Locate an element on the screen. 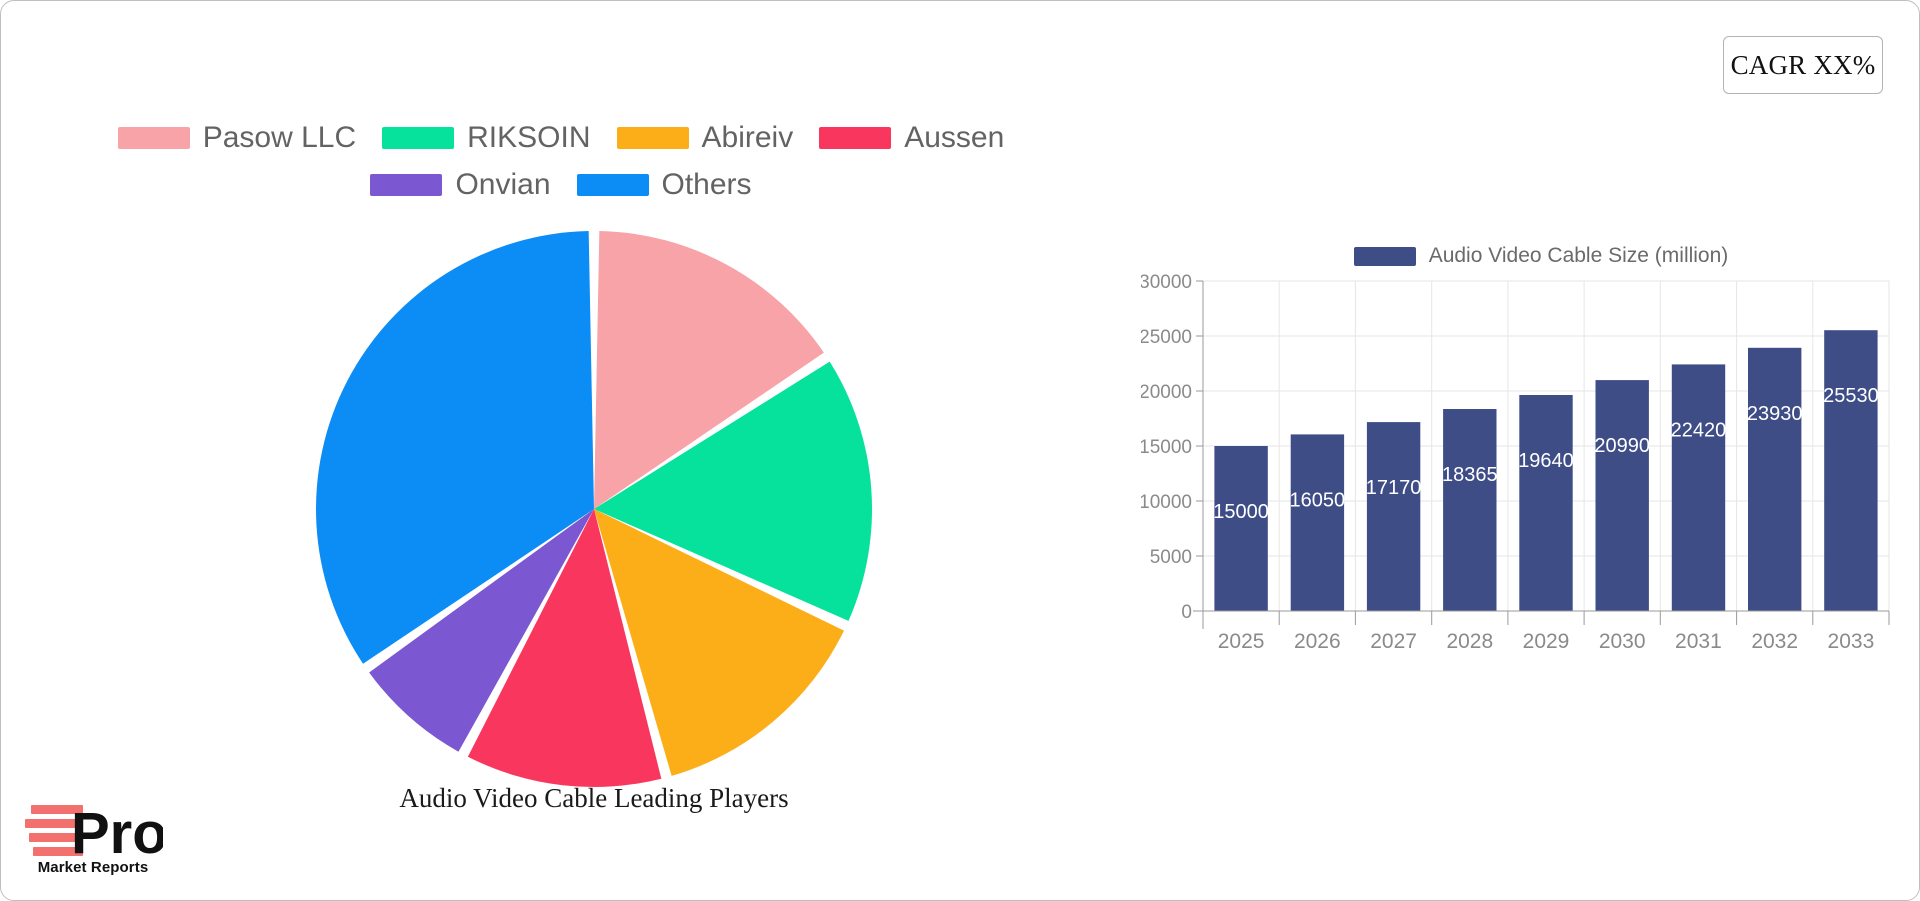 The height and width of the screenshot is (901, 1920). bar-x-tick-label-2029: 2029 is located at coordinates (1546, 641).